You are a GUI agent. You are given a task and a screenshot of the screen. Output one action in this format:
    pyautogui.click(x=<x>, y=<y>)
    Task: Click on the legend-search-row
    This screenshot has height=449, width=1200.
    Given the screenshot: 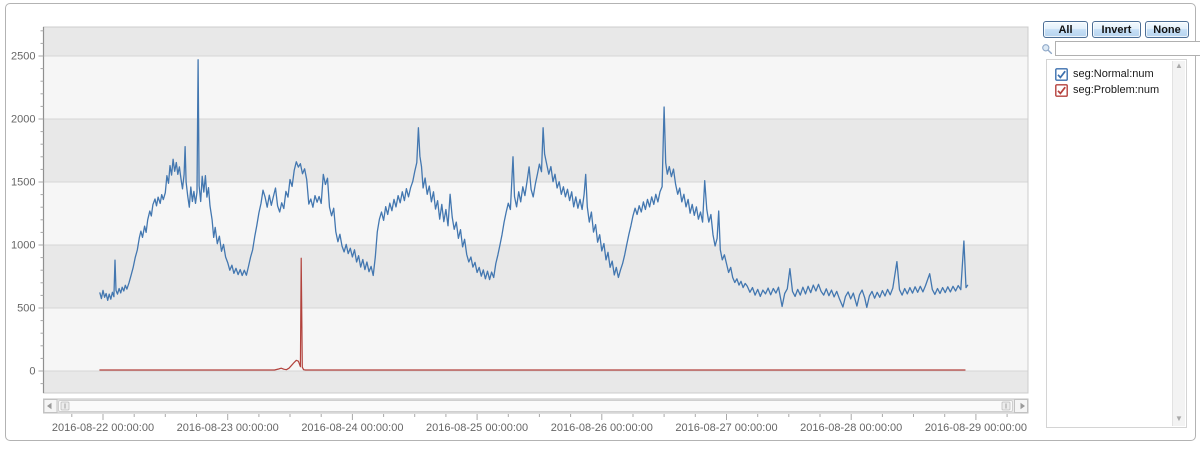 What is the action you would take?
    pyautogui.click(x=1120, y=48)
    